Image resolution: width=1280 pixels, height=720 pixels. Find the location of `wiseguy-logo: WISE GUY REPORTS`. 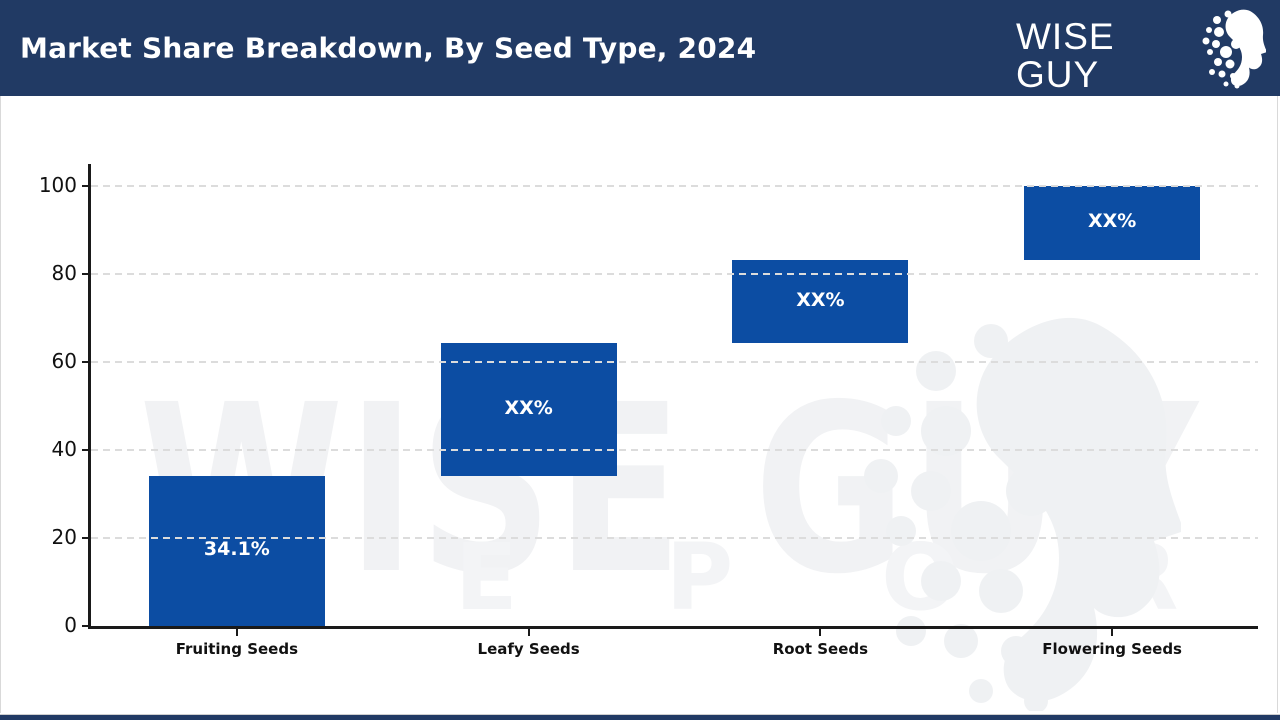

wiseguy-logo: WISE GUY REPORTS is located at coordinates (1141, 57).